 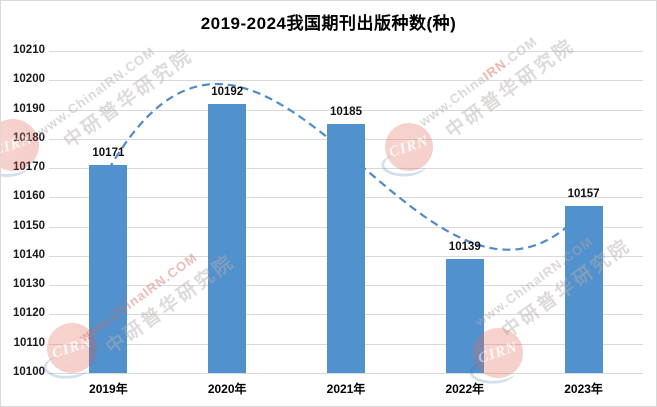 What do you see at coordinates (29, 50) in the screenshot?
I see `y-axis-tick-label: 10210` at bounding box center [29, 50].